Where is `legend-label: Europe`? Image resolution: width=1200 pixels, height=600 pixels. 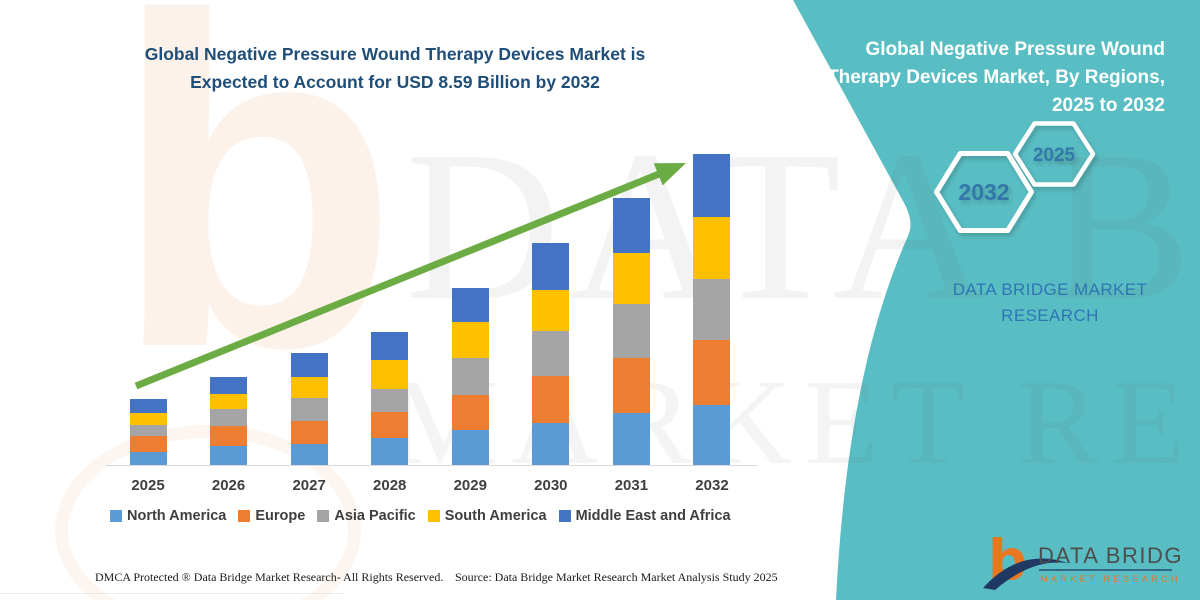
legend-label: Europe is located at coordinates (280, 516).